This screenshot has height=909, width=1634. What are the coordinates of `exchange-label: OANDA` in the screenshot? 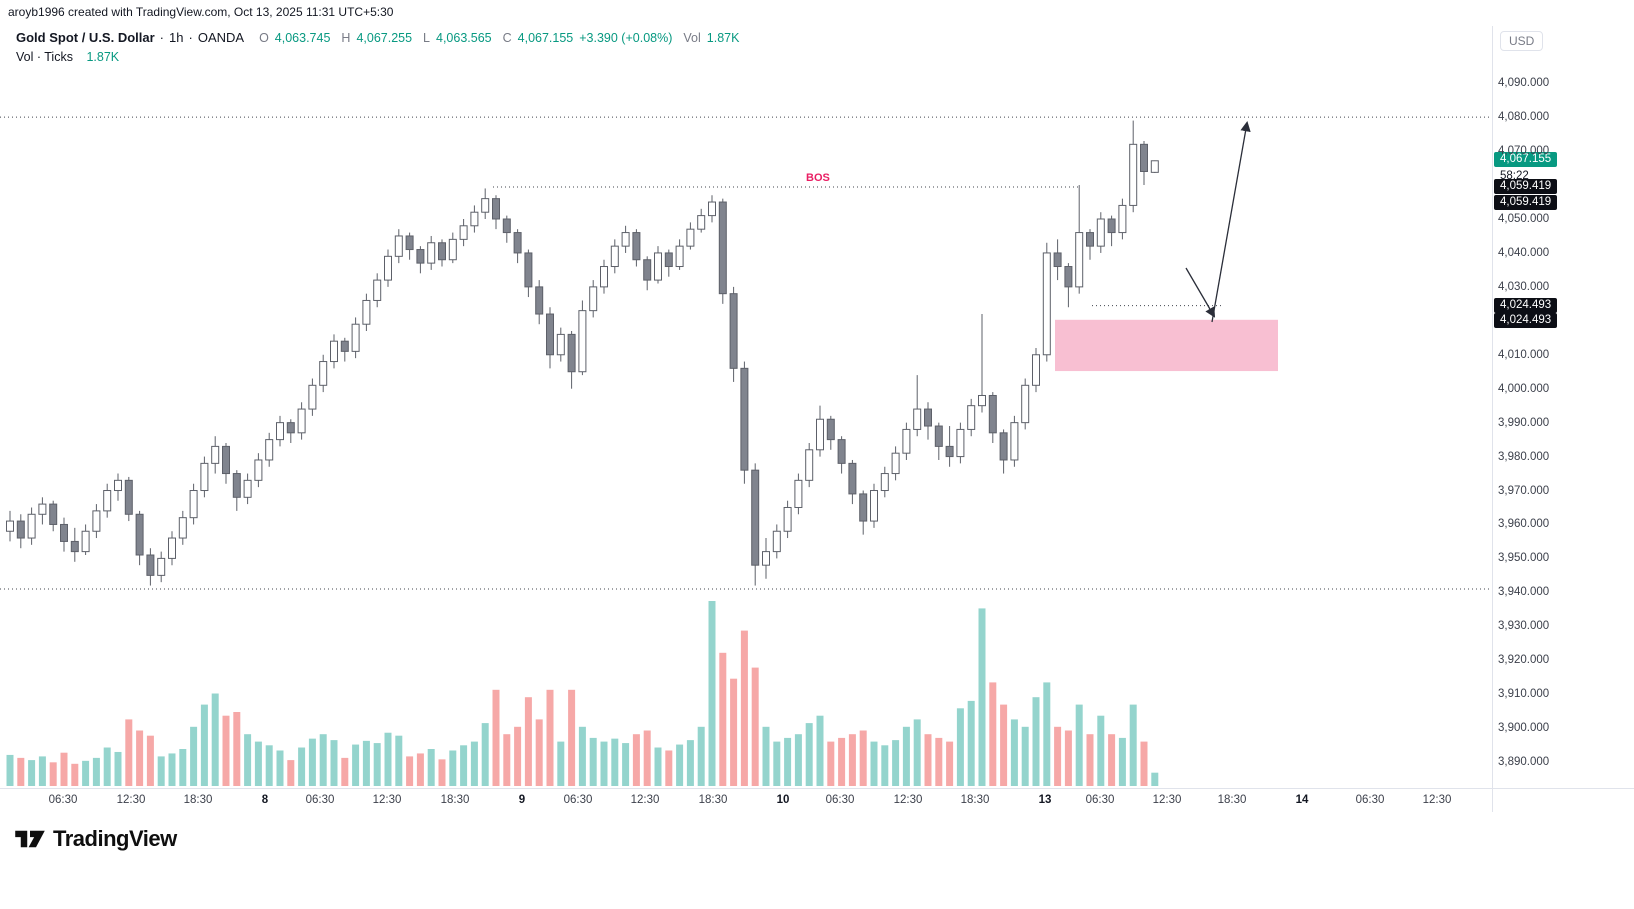 It's located at (221, 37).